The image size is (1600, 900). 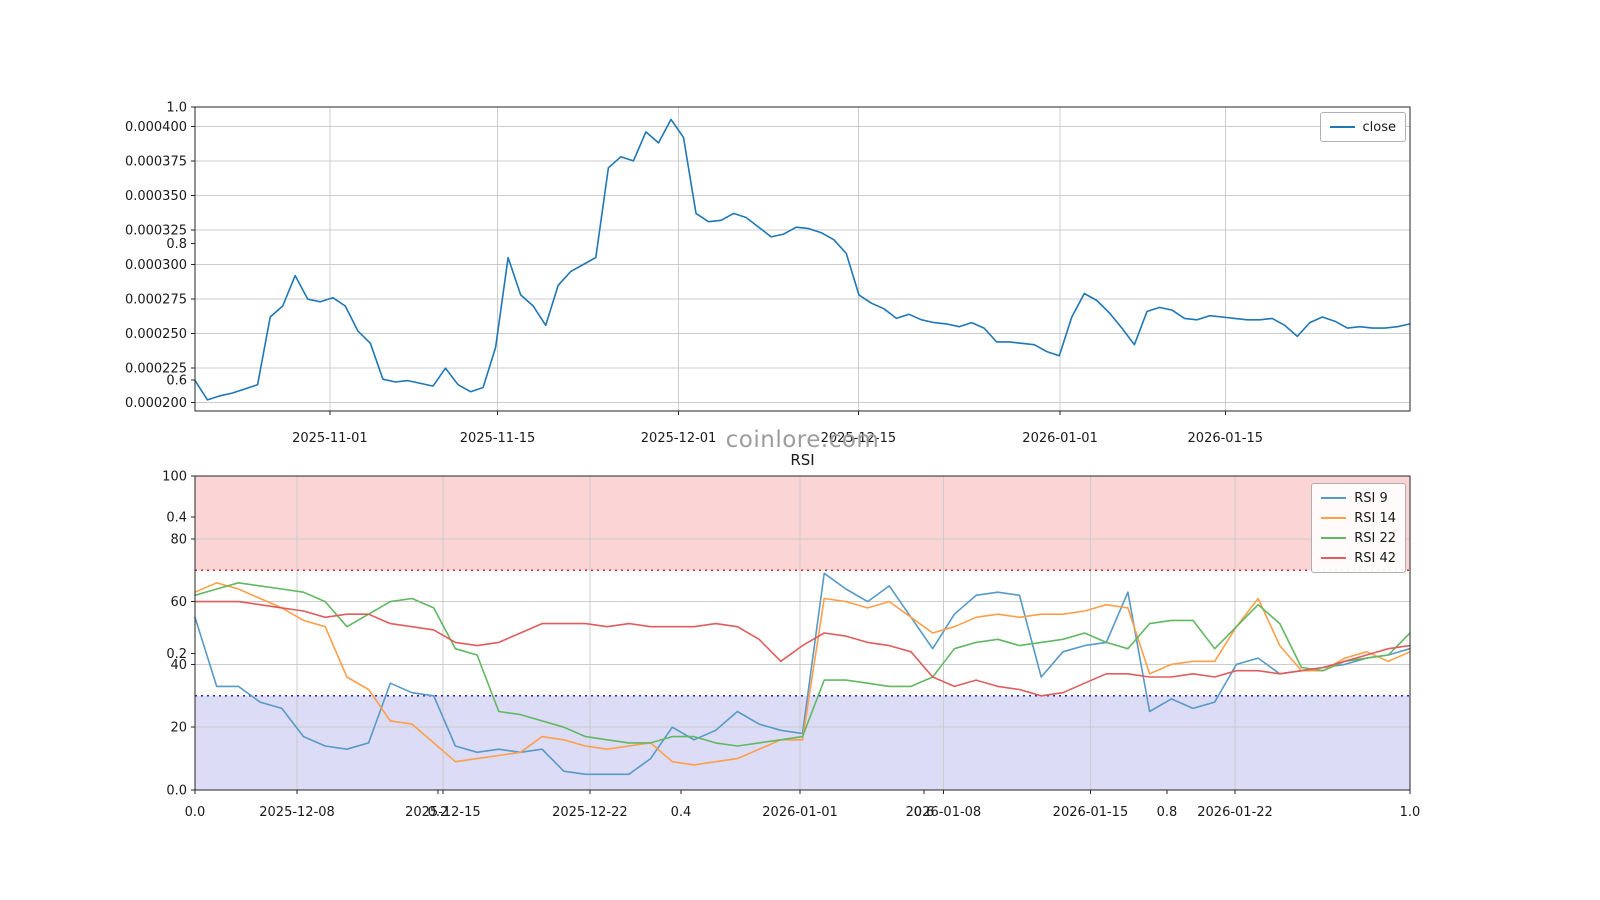 What do you see at coordinates (802, 523) in the screenshot?
I see `overbought-band` at bounding box center [802, 523].